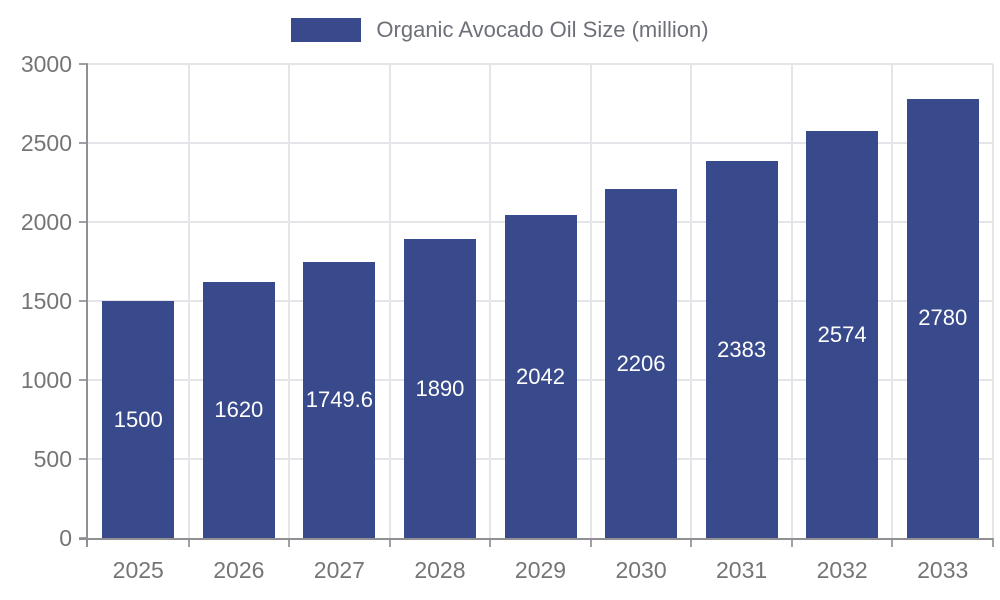 This screenshot has height=600, width=1000. I want to click on y-tick-label: 3000, so click(46, 64).